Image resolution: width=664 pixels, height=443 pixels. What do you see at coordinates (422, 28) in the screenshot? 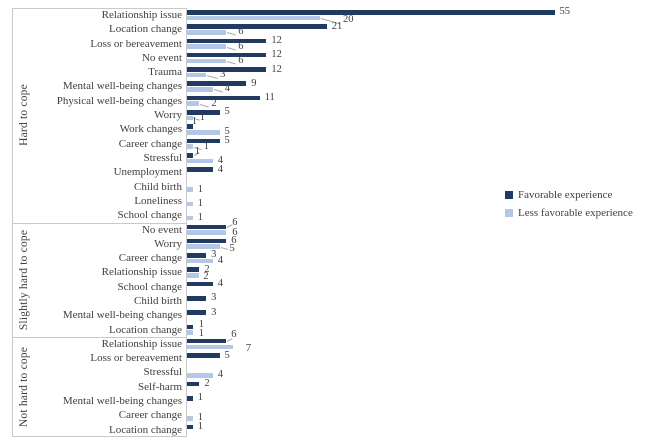
I see `bar-row-bars: 21 6` at bounding box center [422, 28].